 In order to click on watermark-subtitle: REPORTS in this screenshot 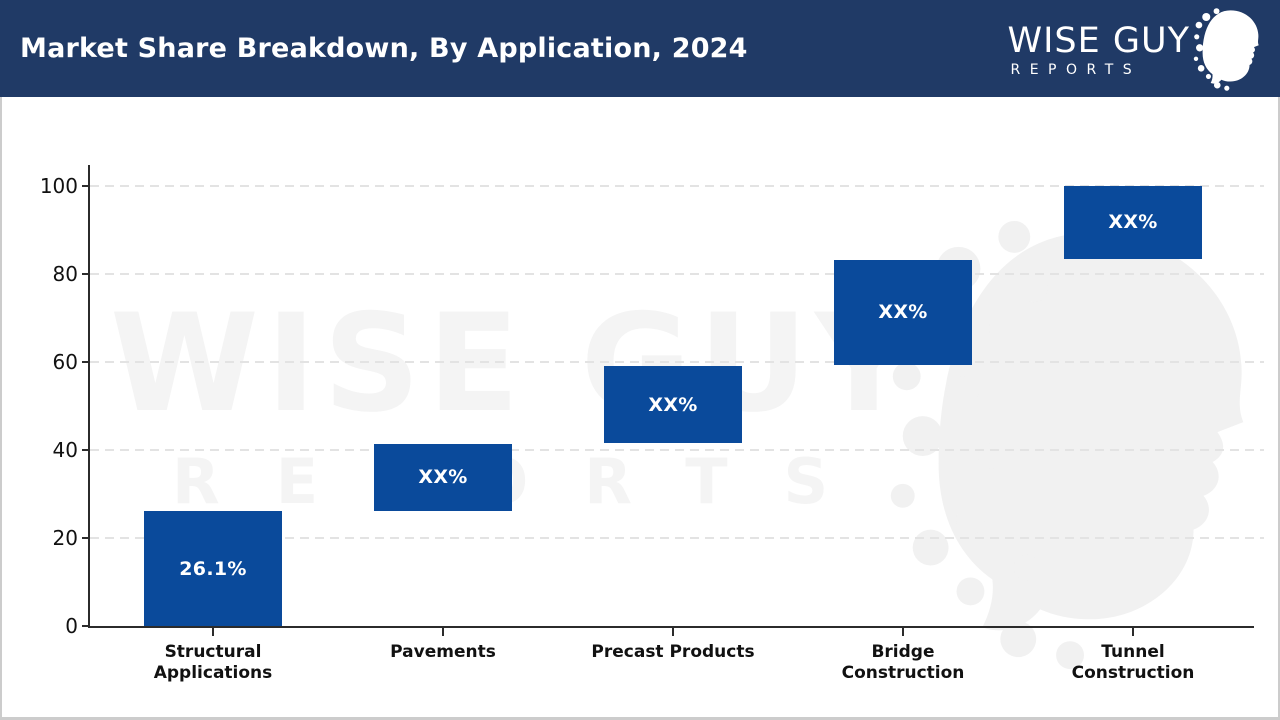, I will do `click(528, 481)`.